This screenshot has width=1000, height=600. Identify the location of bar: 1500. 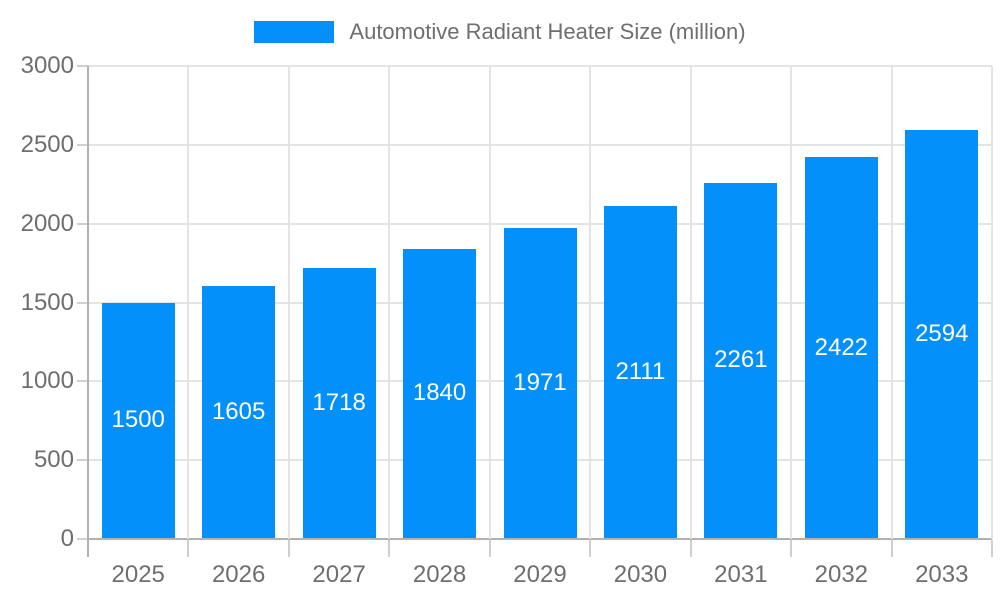
(138, 420).